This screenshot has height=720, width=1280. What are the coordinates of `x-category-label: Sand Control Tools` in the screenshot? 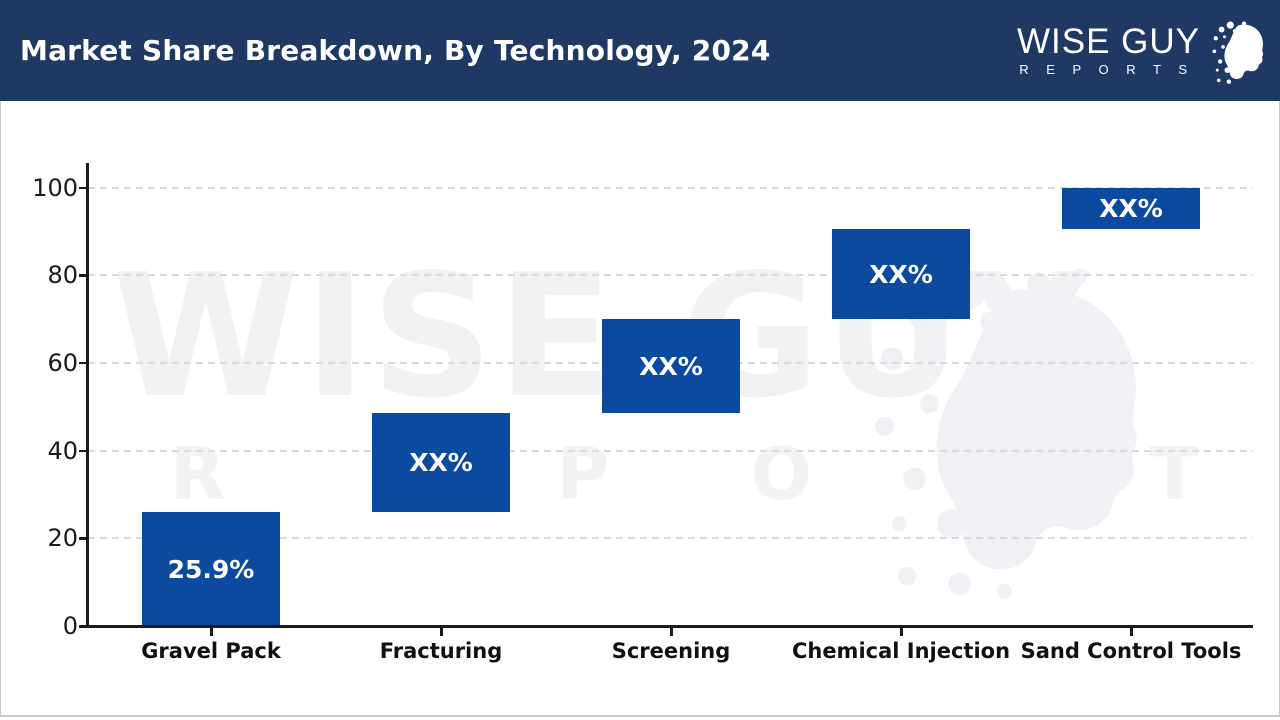 It's located at (1131, 651).